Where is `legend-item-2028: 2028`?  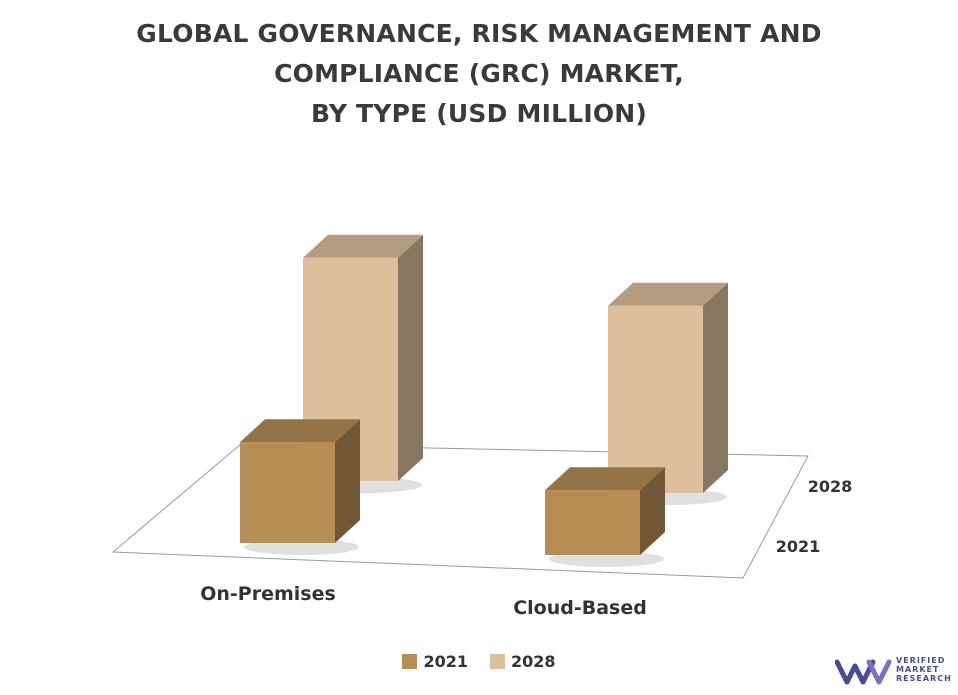 legend-item-2028: 2028 is located at coordinates (523, 661).